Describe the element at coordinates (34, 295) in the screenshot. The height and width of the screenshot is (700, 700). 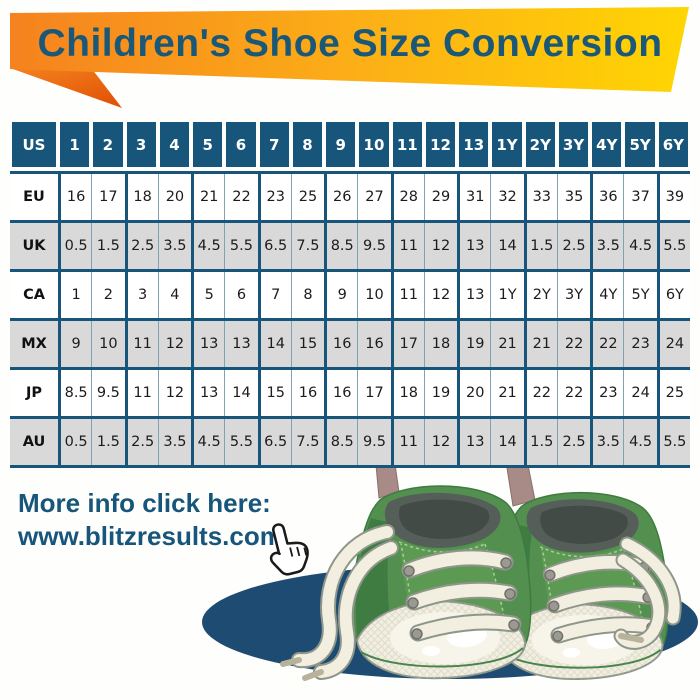
I see `row-label: CA` at that location.